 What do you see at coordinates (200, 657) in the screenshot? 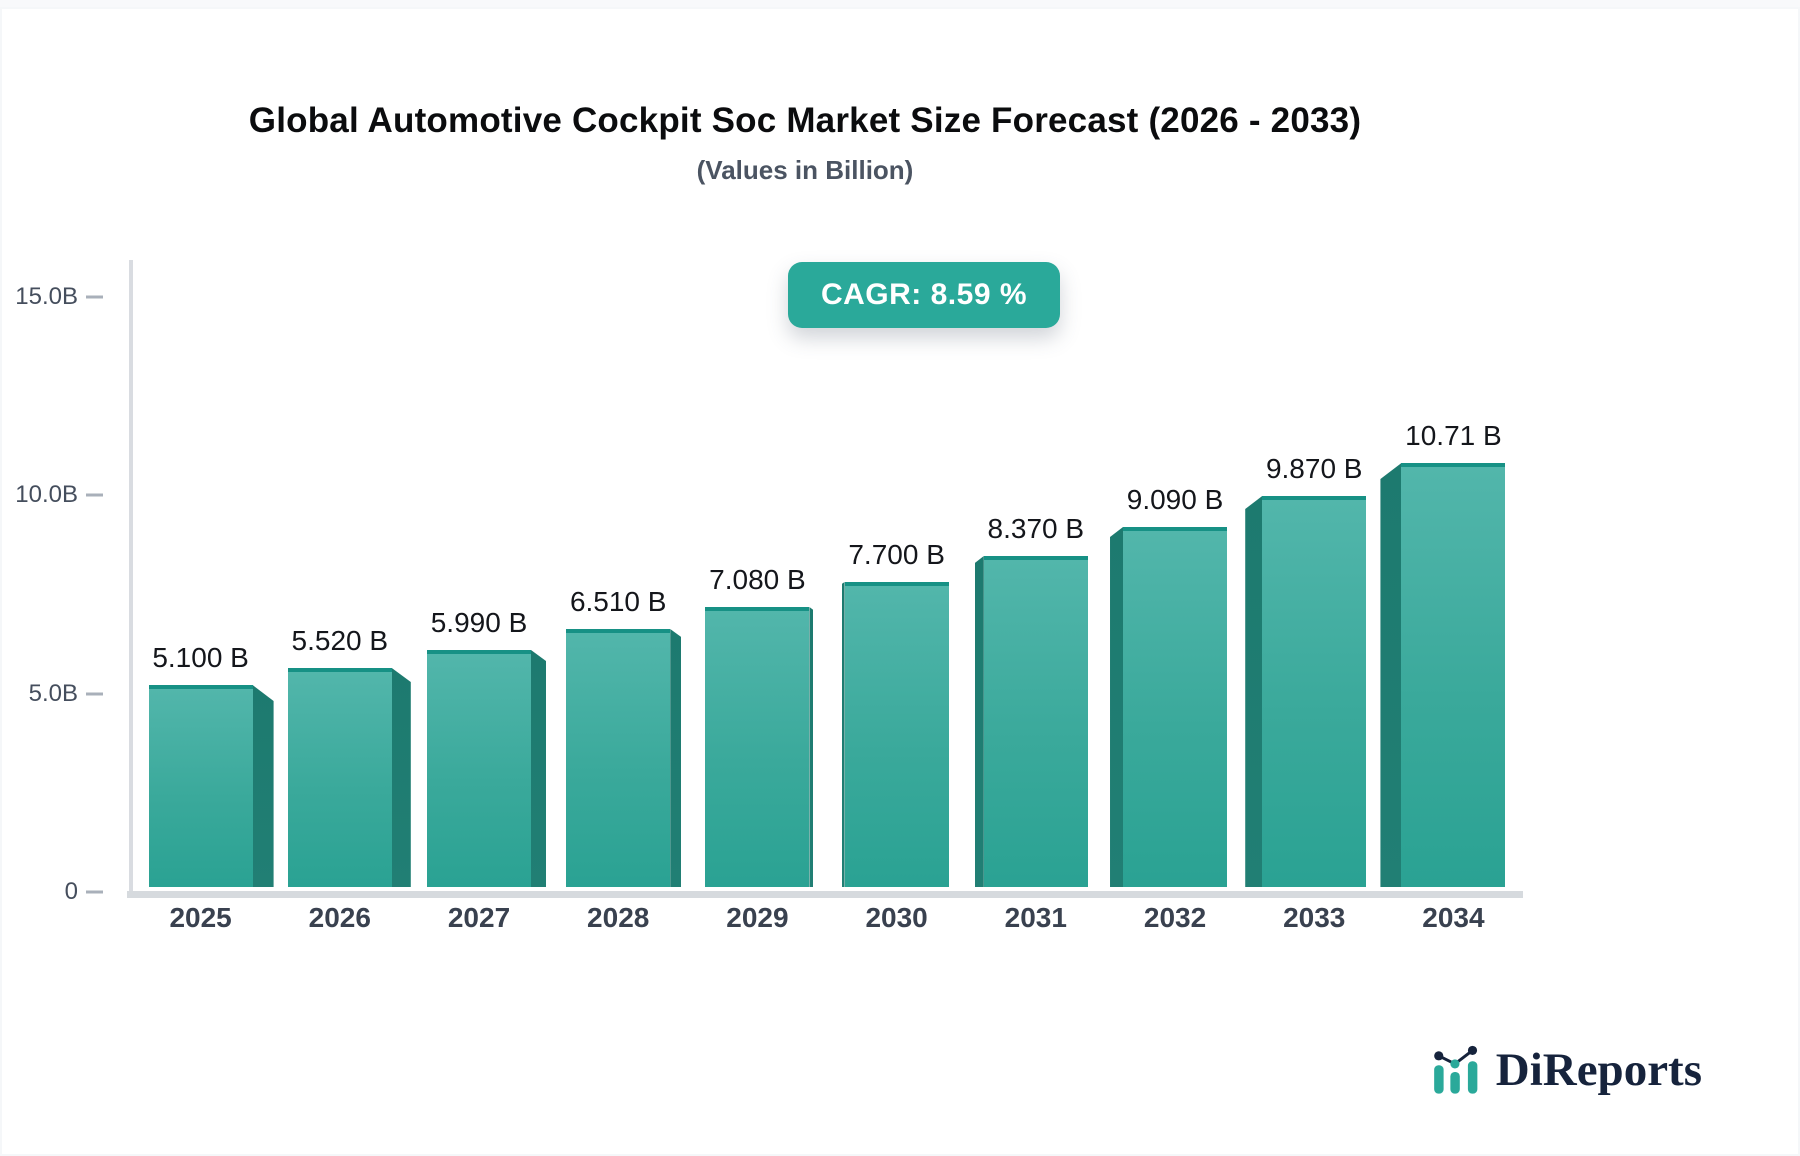
I see `bar-value-label: 5.100 B` at bounding box center [200, 657].